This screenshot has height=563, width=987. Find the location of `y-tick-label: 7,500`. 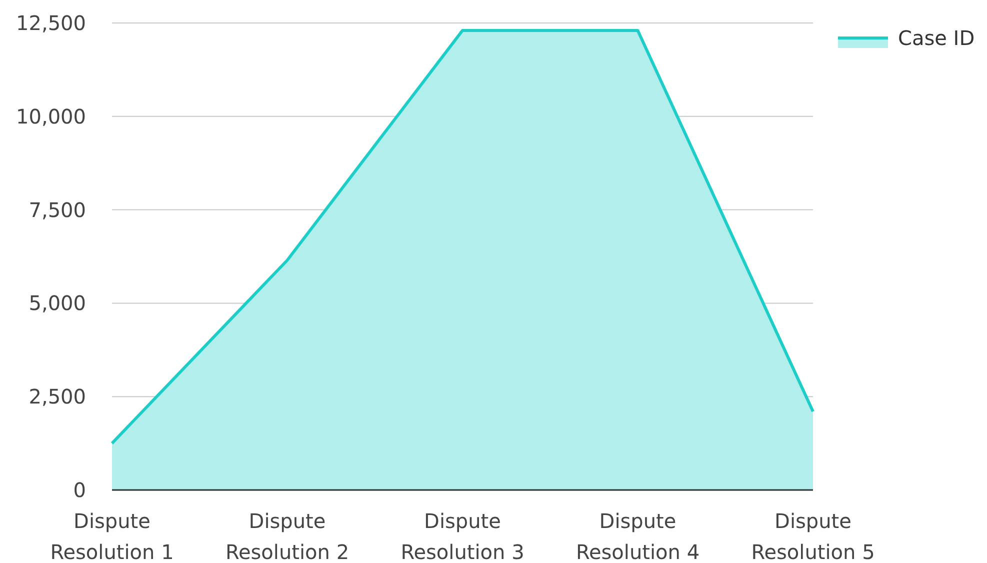

y-tick-label: 7,500 is located at coordinates (57, 210).